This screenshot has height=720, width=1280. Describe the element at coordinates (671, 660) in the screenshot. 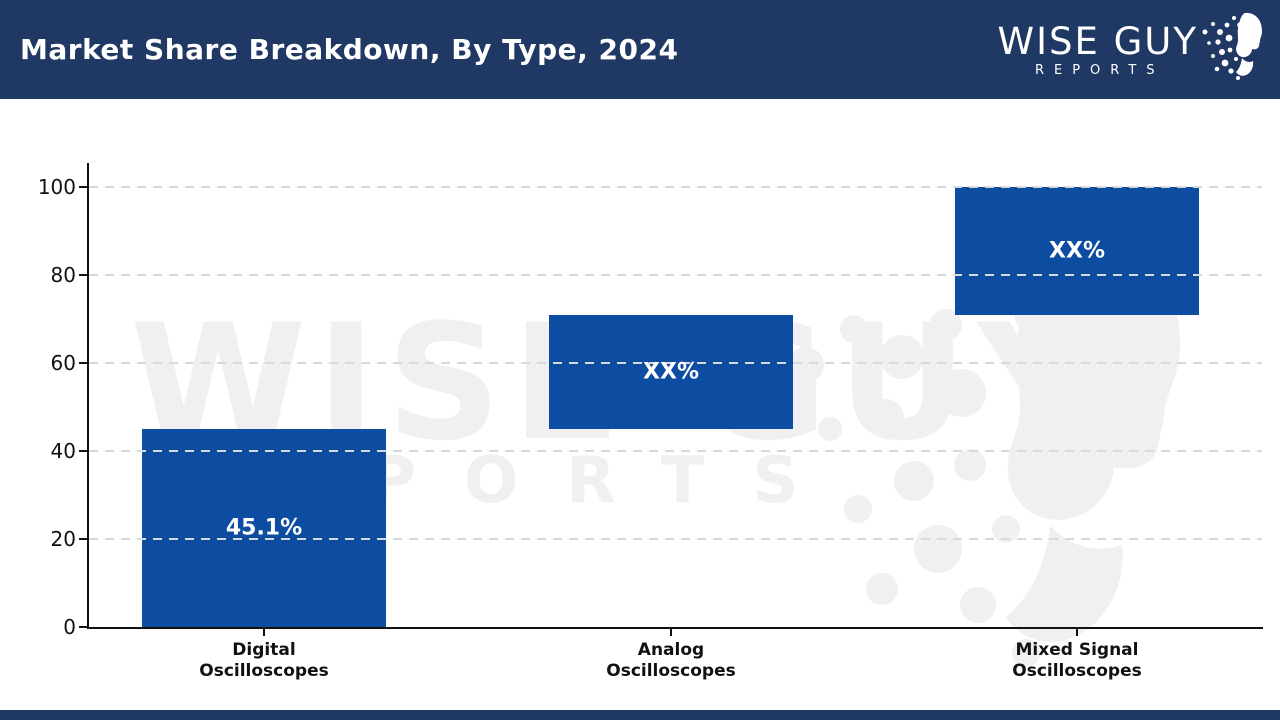

I see `x-axis-label-analog-oscilloscopes: Analog Oscilloscopes` at that location.